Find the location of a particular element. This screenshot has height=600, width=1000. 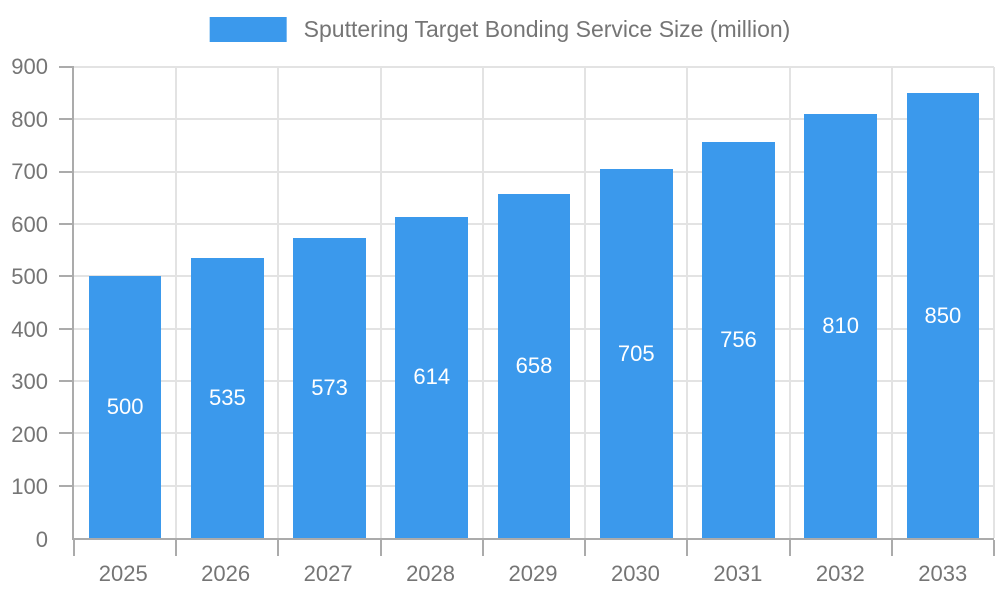

x-axis-tick-label-2032: 2032 is located at coordinates (840, 573).